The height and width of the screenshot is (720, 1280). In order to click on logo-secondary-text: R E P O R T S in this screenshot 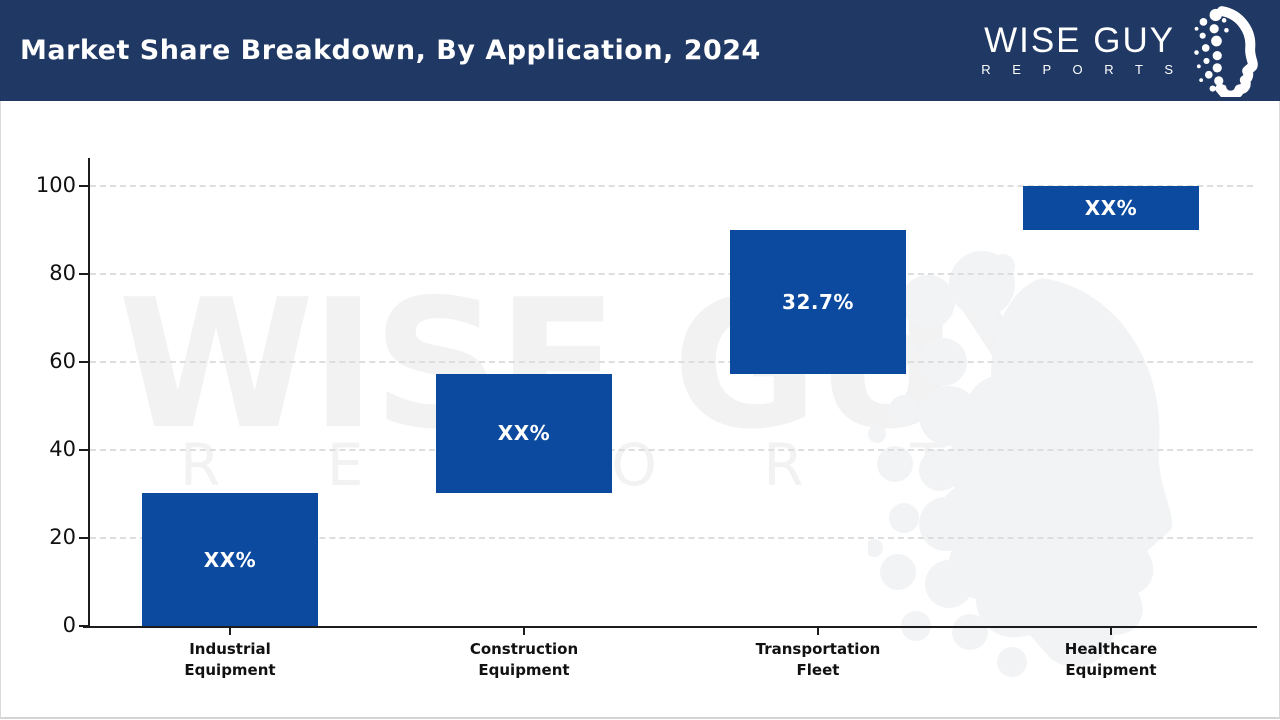, I will do `click(1081, 69)`.